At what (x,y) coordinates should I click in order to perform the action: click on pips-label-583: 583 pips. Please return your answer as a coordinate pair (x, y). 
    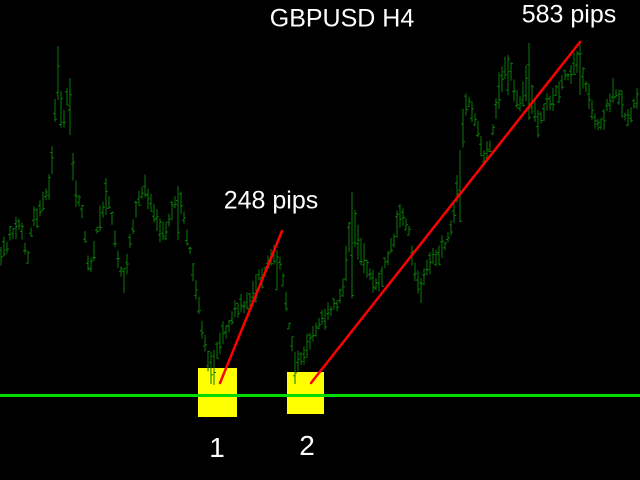
    Looking at the image, I should click on (569, 14).